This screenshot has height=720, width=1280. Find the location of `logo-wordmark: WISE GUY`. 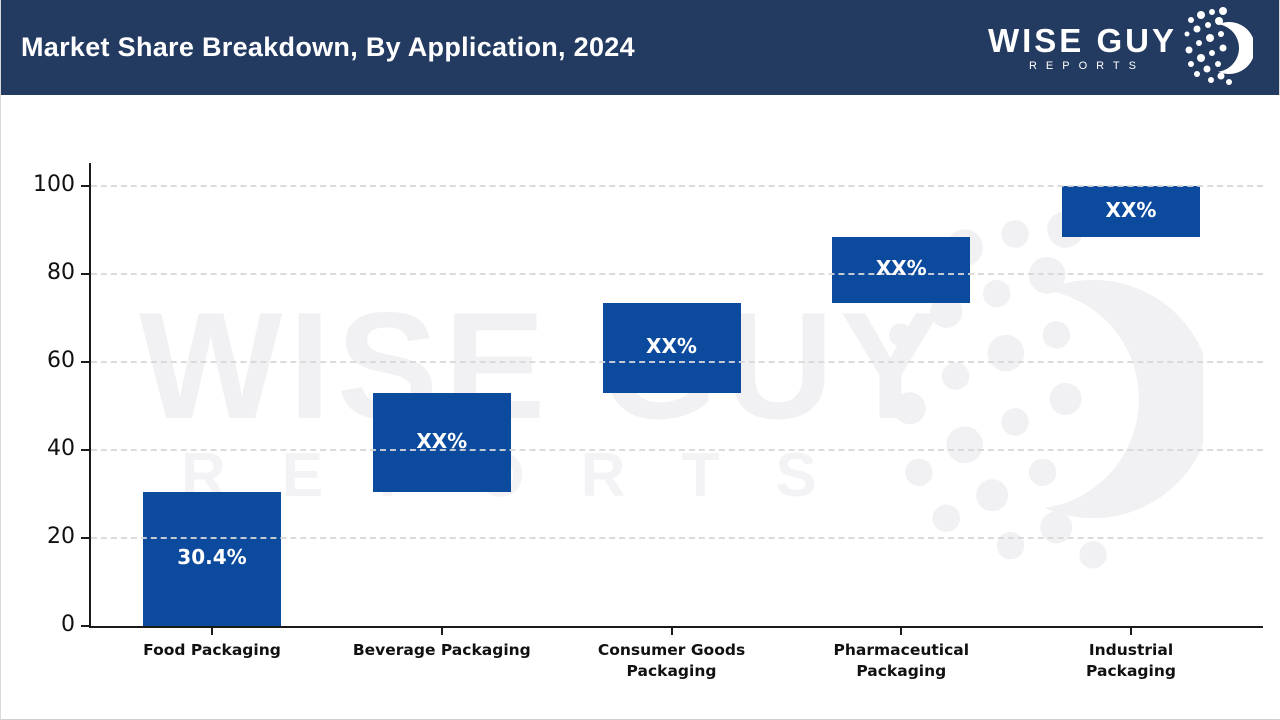

logo-wordmark: WISE GUY is located at coordinates (1082, 40).